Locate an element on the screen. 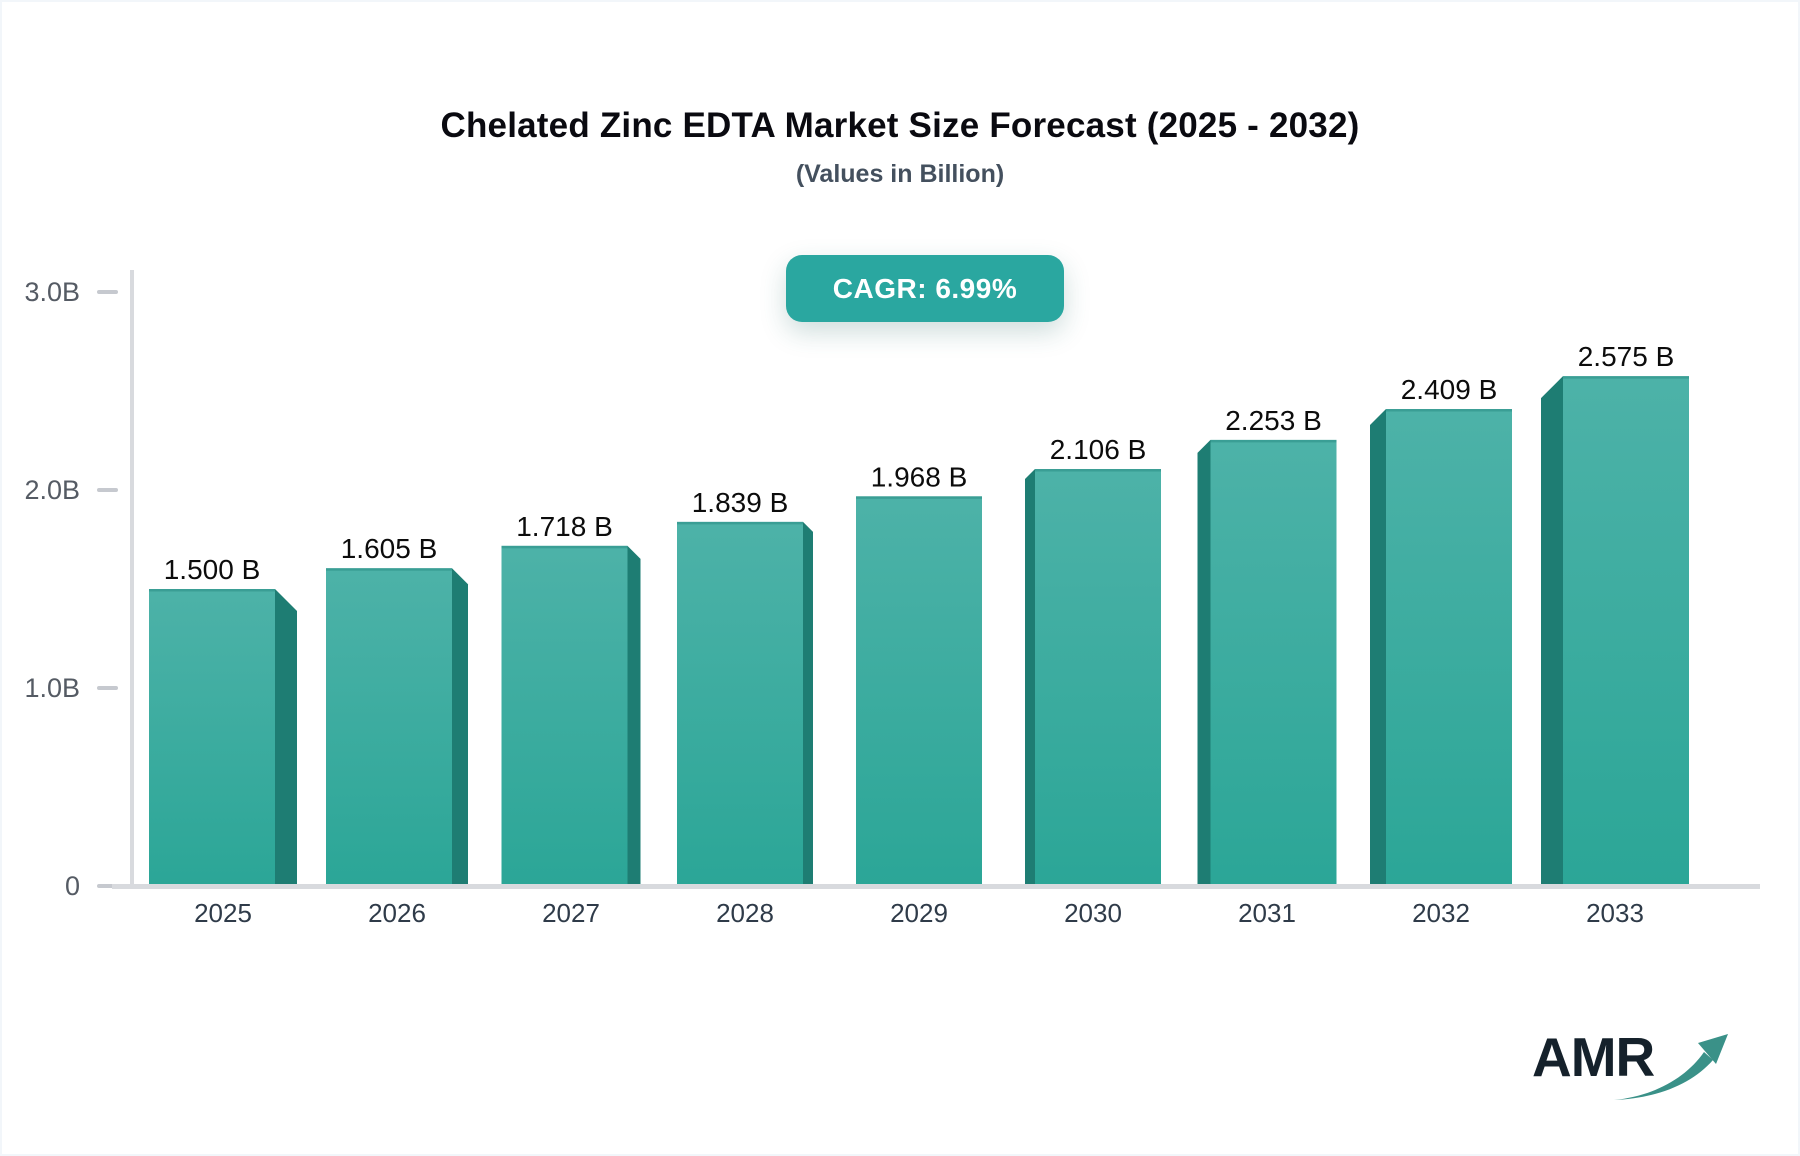  bar-group: 2.106 B 2030 is located at coordinates (1093, 681).